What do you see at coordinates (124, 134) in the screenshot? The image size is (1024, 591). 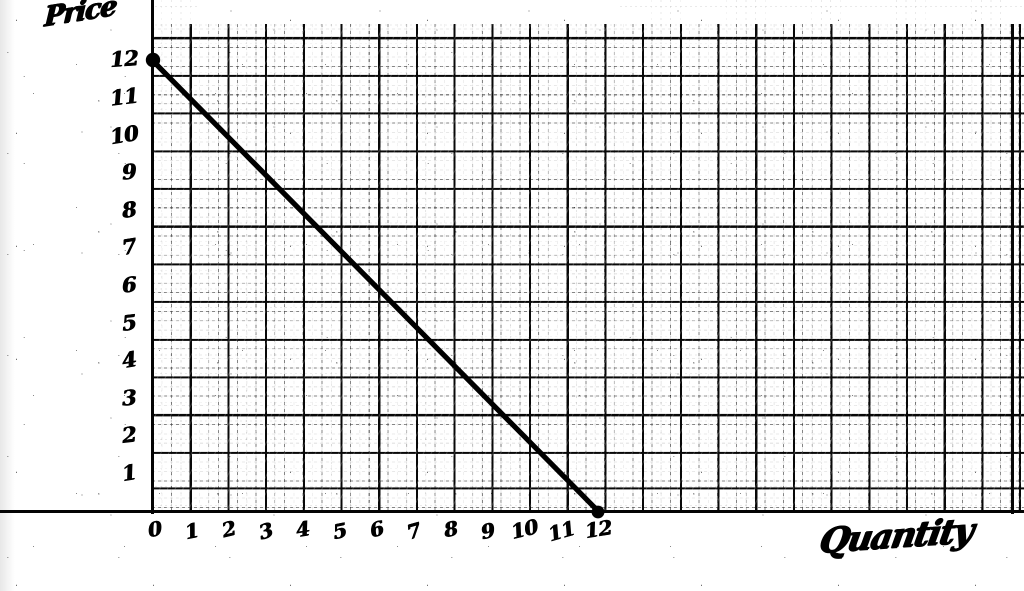 I see `y-tick-label-10: 10` at bounding box center [124, 134].